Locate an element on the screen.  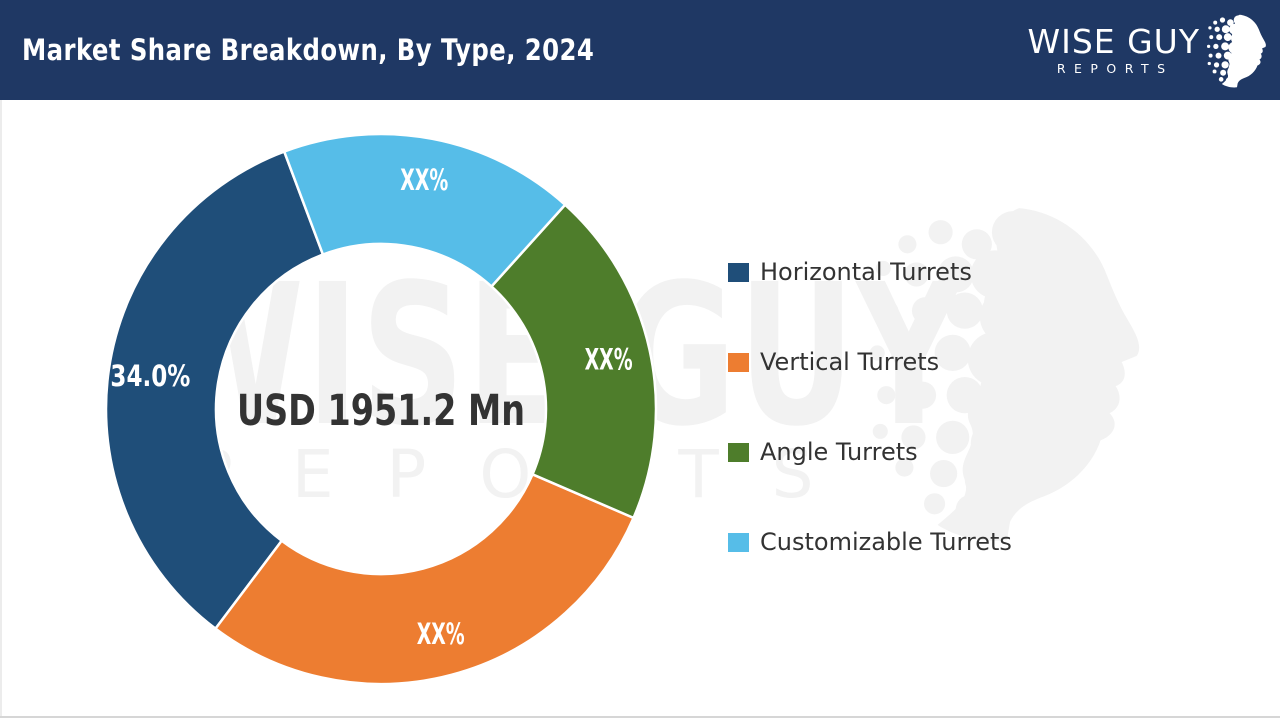
legend-item-vertical-turrets: Vertical Turrets is located at coordinates (870, 362).